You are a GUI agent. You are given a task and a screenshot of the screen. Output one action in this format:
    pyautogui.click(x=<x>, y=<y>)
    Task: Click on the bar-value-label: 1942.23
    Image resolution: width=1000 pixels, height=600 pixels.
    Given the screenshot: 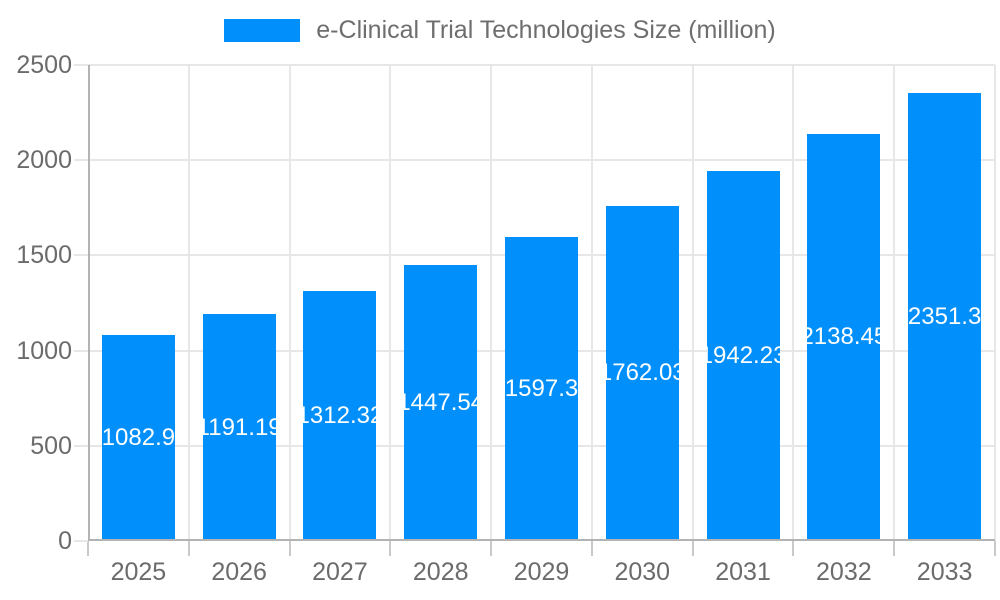 What is the action you would take?
    pyautogui.click(x=743, y=356)
    